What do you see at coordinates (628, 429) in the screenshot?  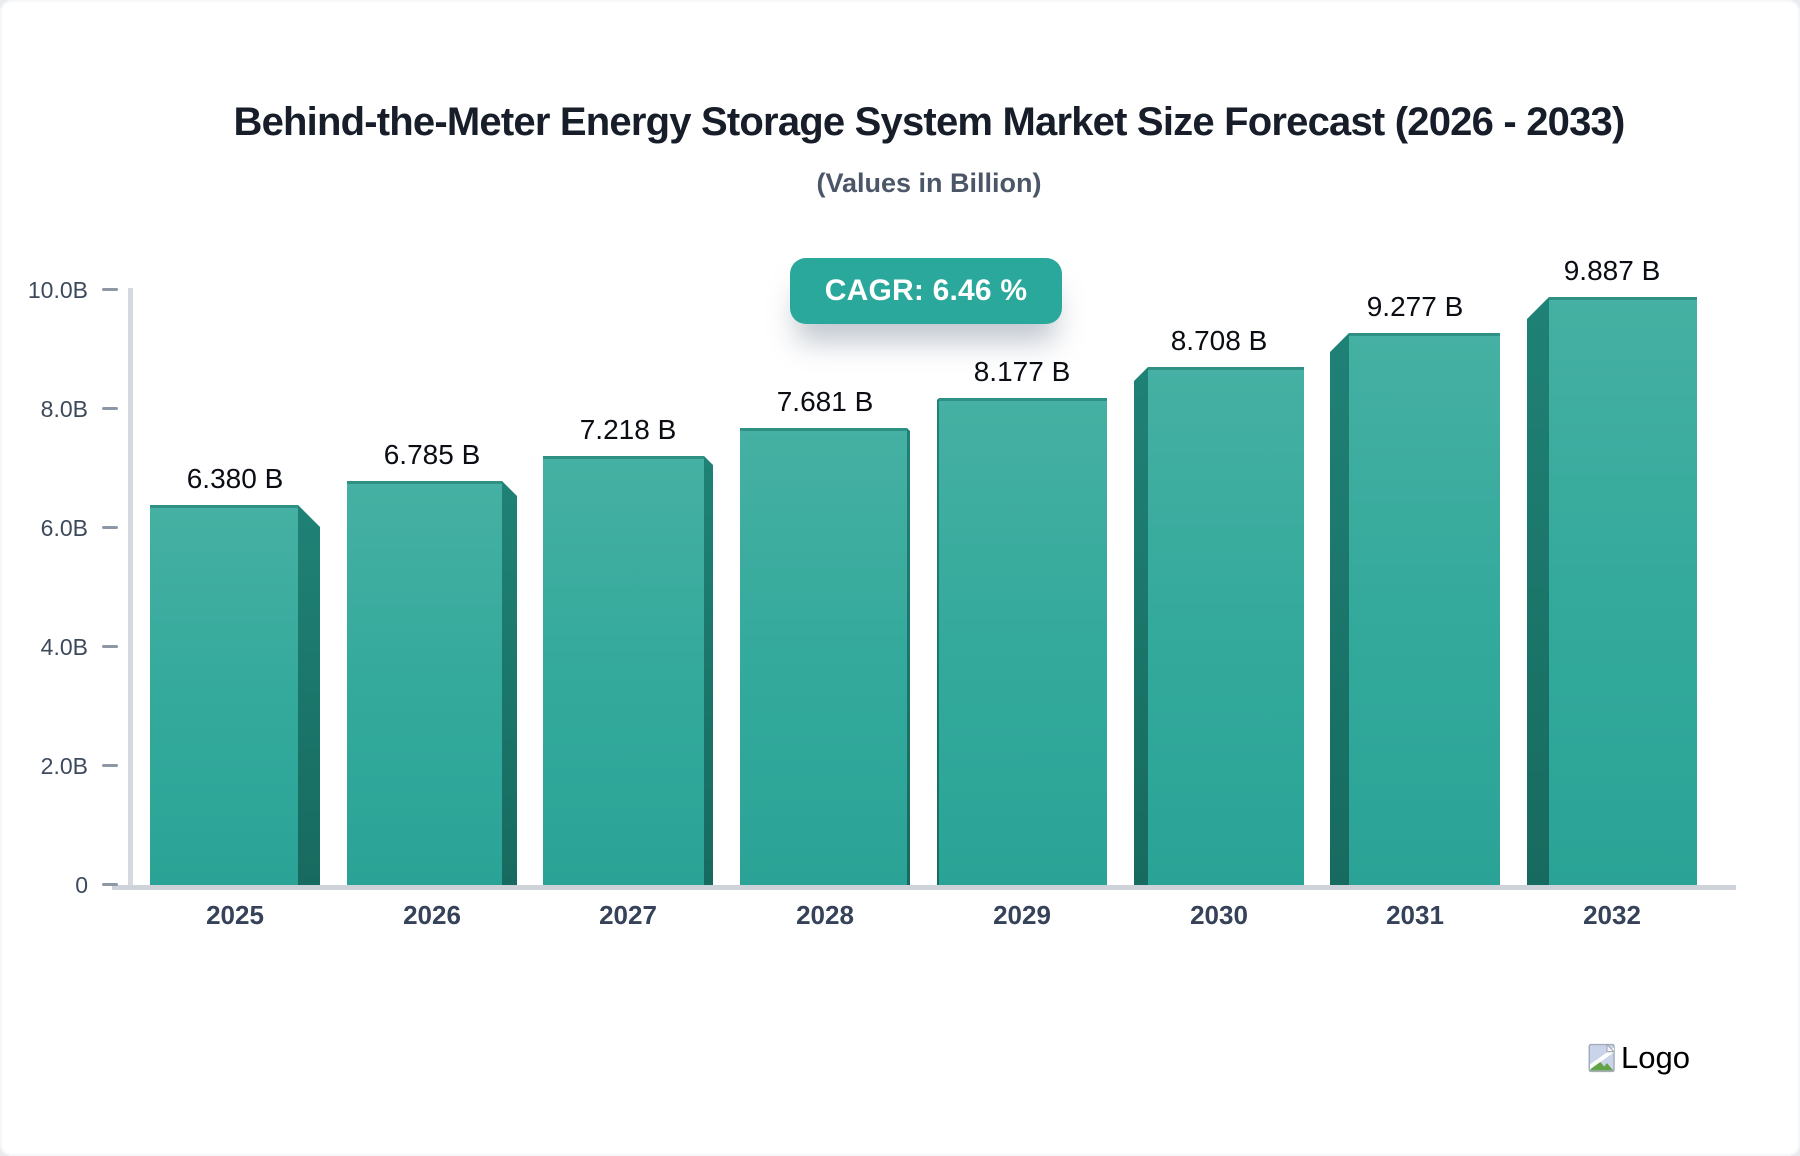 I see `bar-value-label: 7.218 B` at bounding box center [628, 429].